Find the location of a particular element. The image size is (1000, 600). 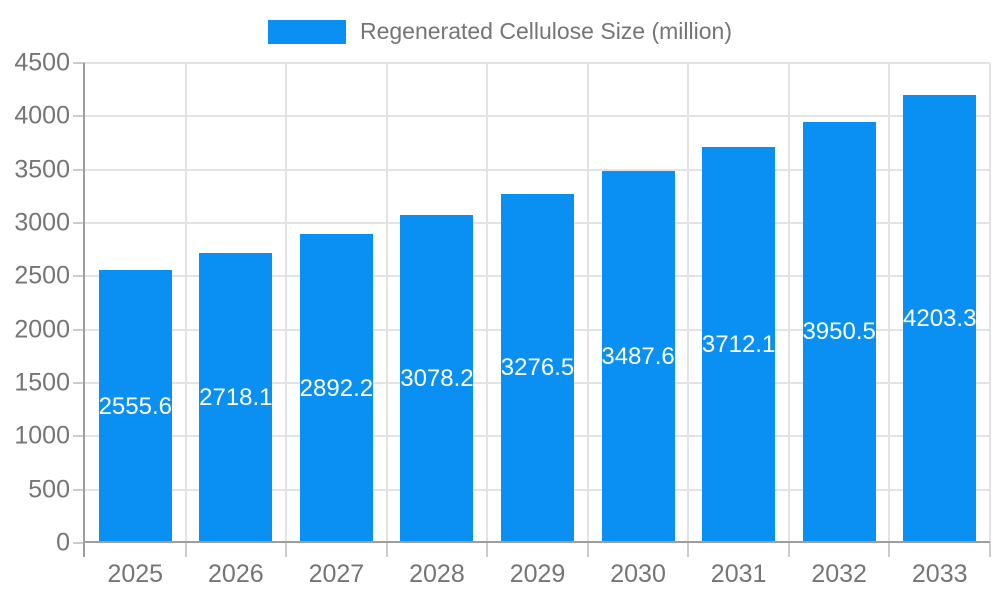

y-axis-label: 0 is located at coordinates (63, 542).